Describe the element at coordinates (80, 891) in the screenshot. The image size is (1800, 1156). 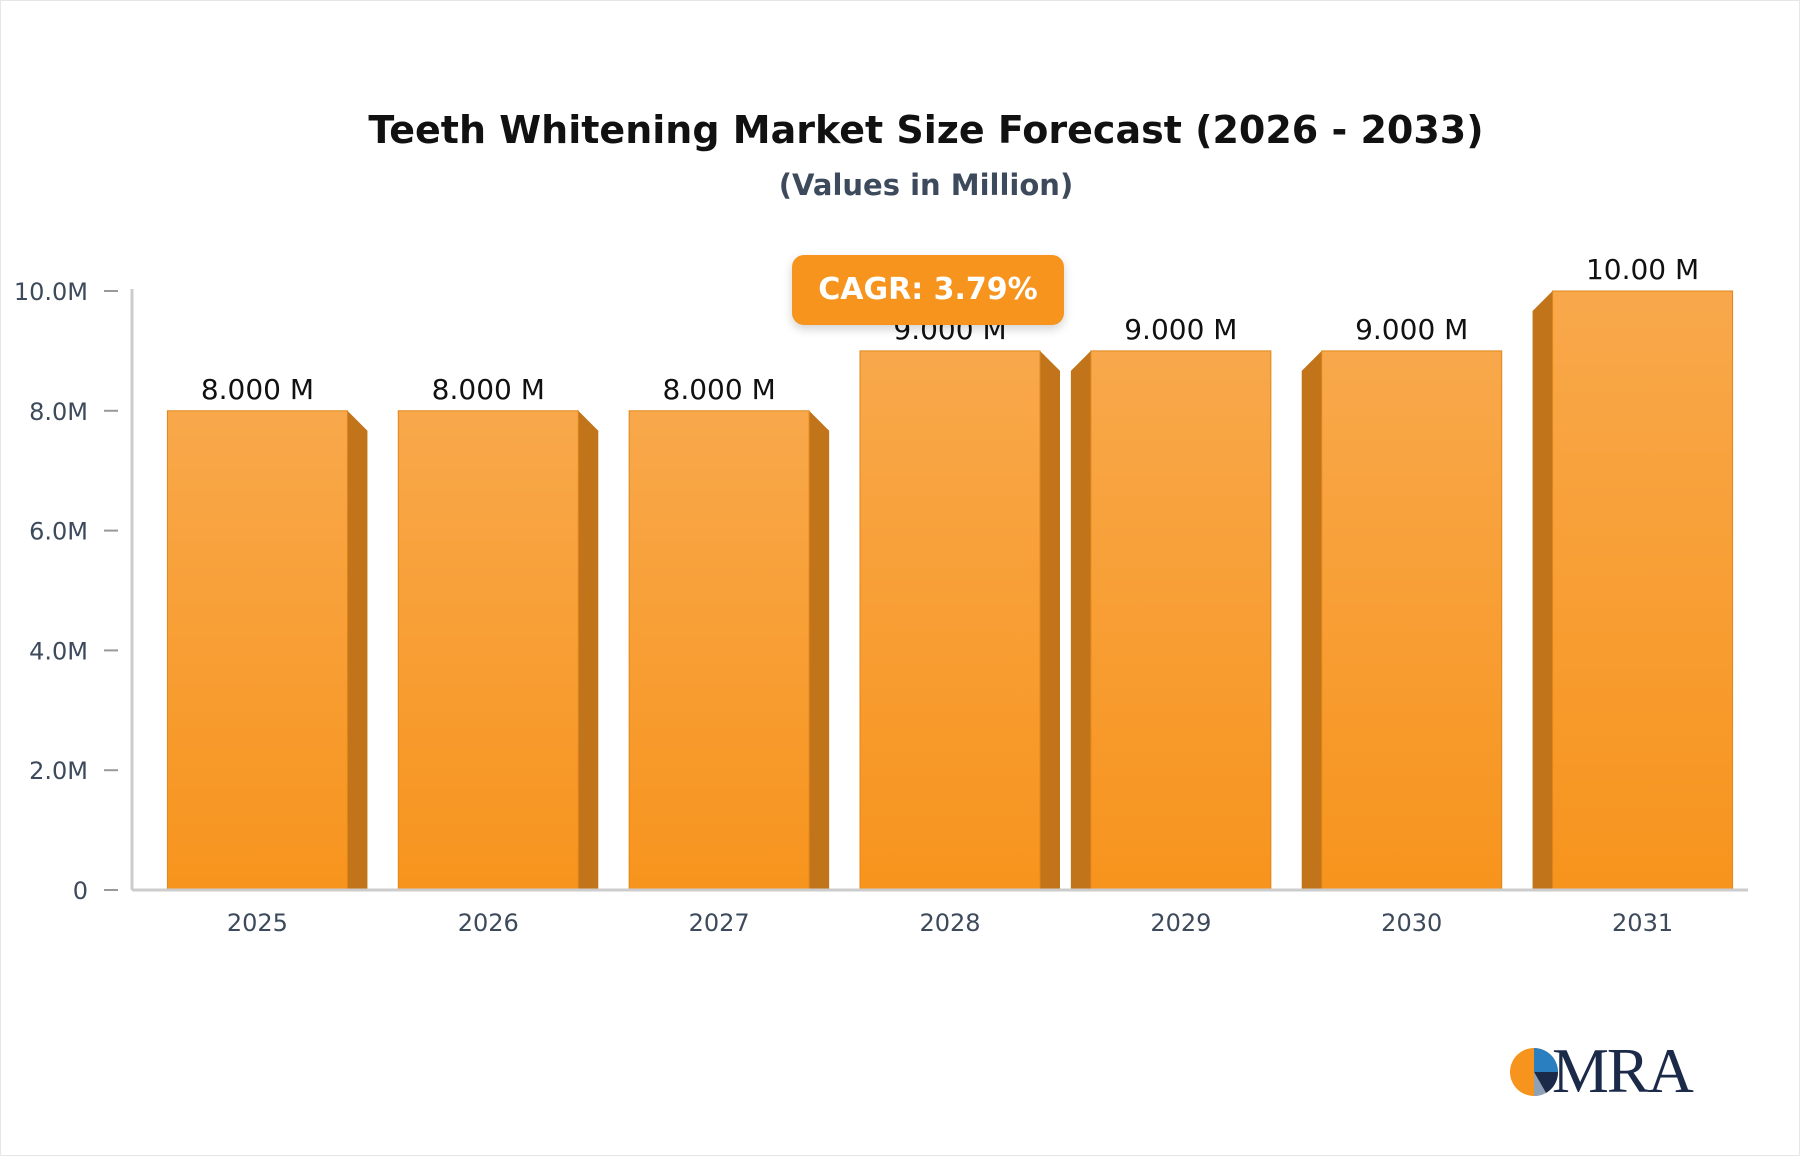
I see `y-tick-label: 0` at that location.